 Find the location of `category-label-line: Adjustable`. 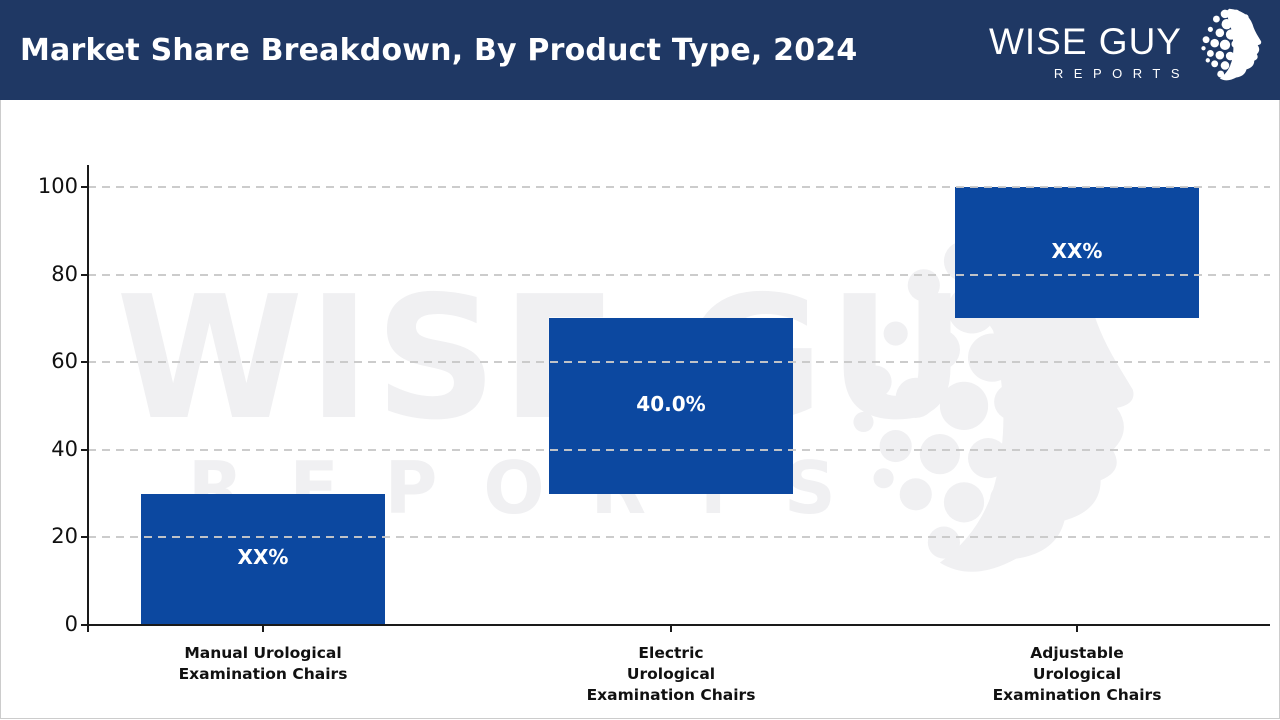

category-label-line: Adjustable is located at coordinates (1077, 653).